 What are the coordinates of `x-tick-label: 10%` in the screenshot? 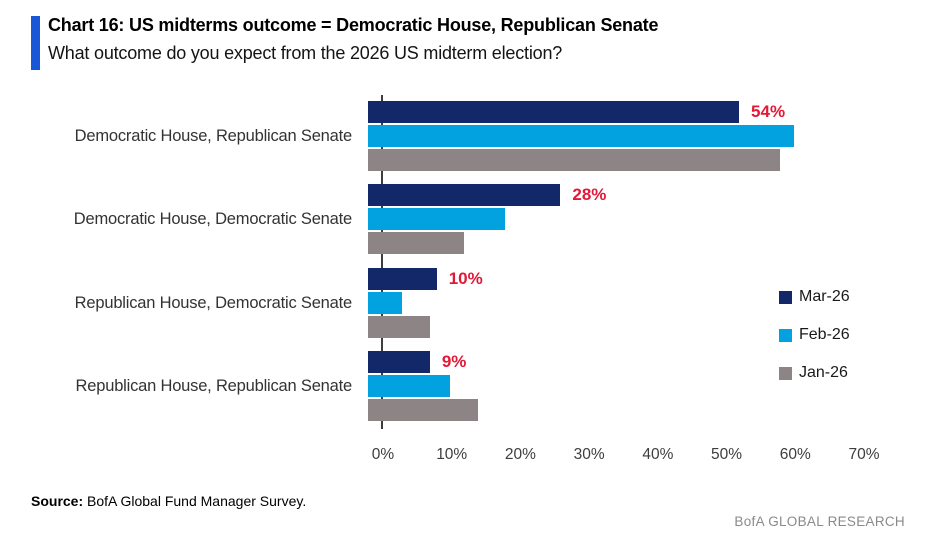 It's located at (452, 454).